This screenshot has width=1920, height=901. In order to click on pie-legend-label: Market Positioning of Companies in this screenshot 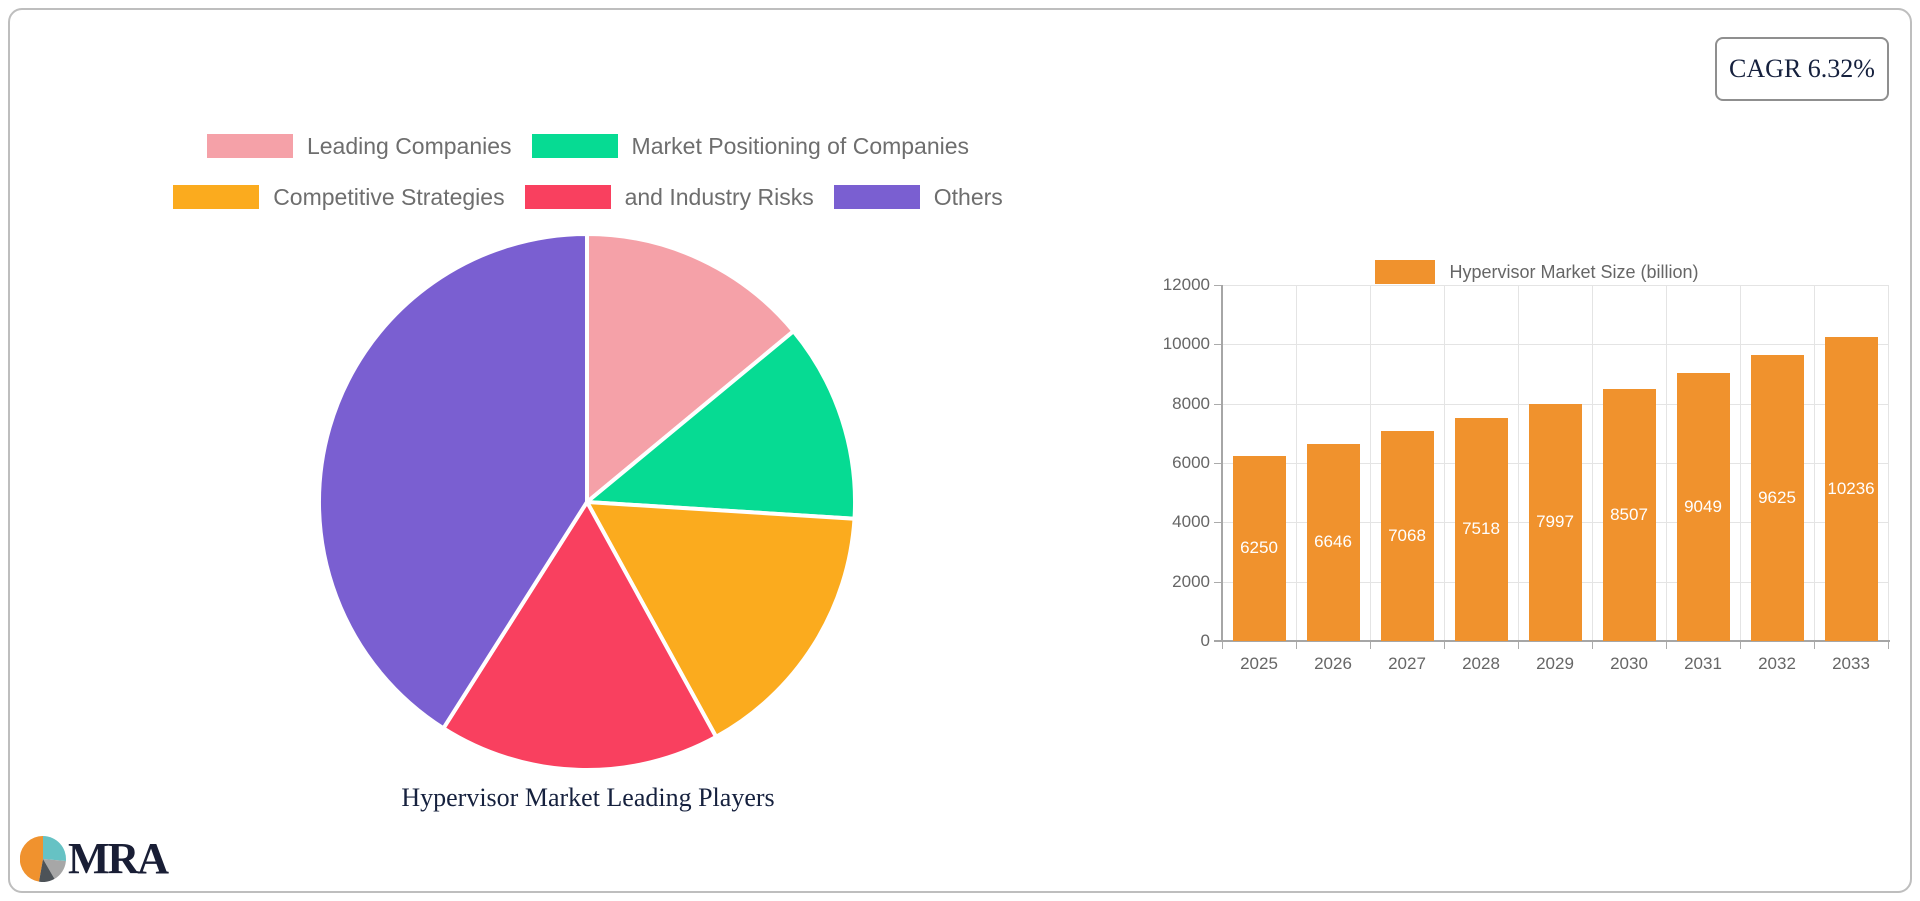, I will do `click(800, 145)`.